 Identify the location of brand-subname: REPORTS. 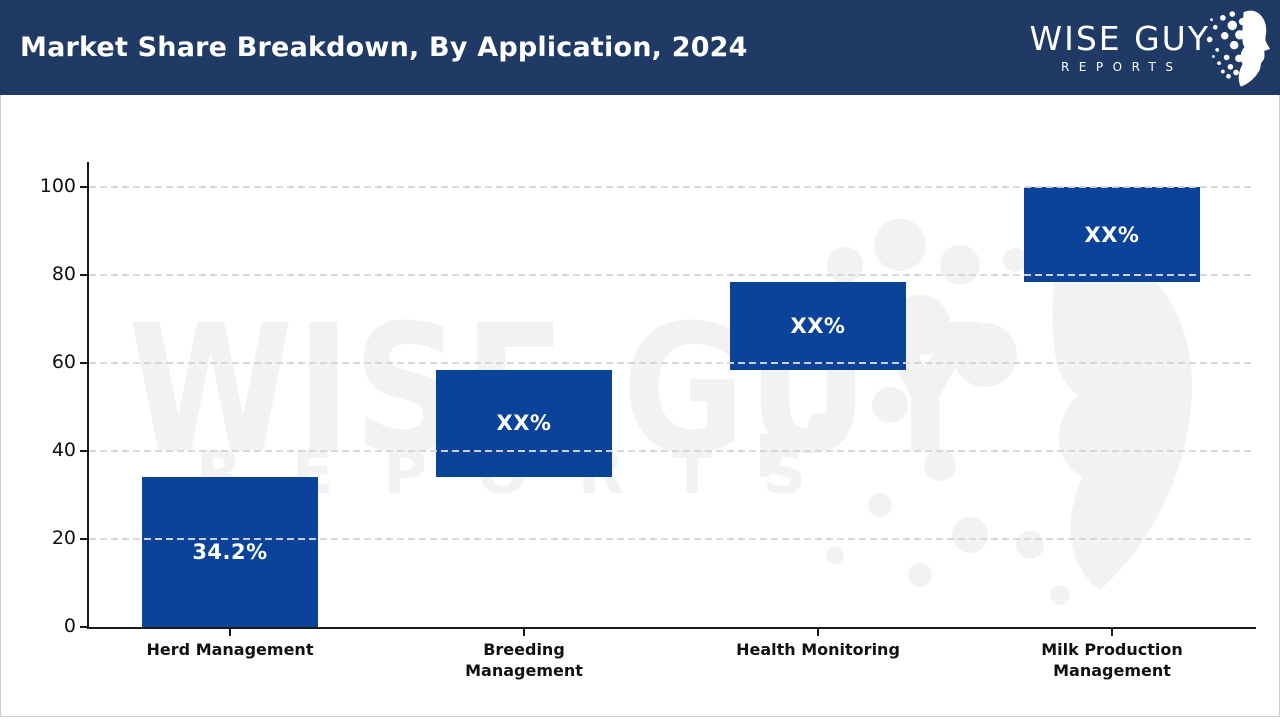
(1121, 66).